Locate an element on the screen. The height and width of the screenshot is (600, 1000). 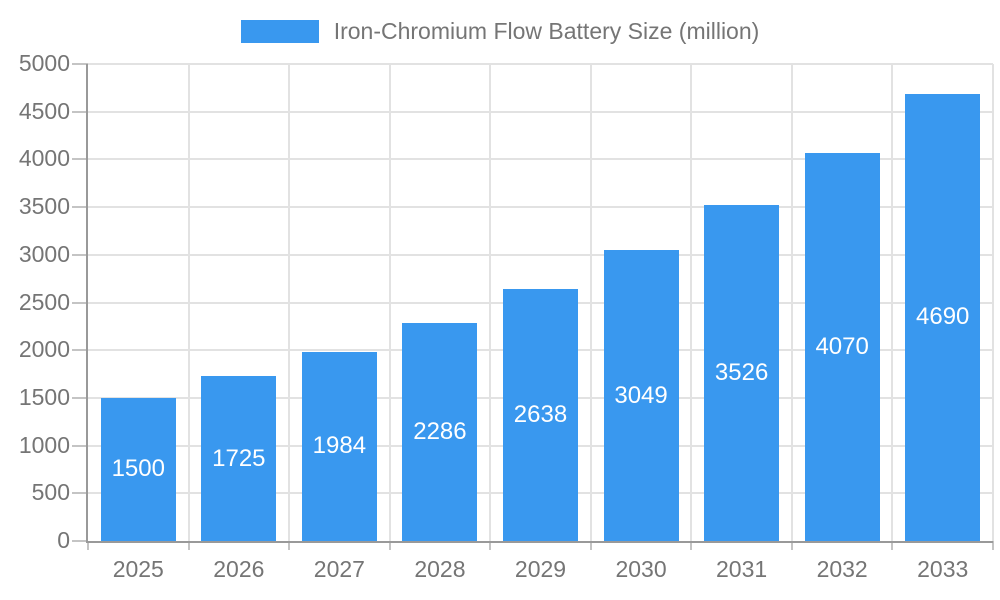
y-axis-label: 1500 is located at coordinates (44, 396).